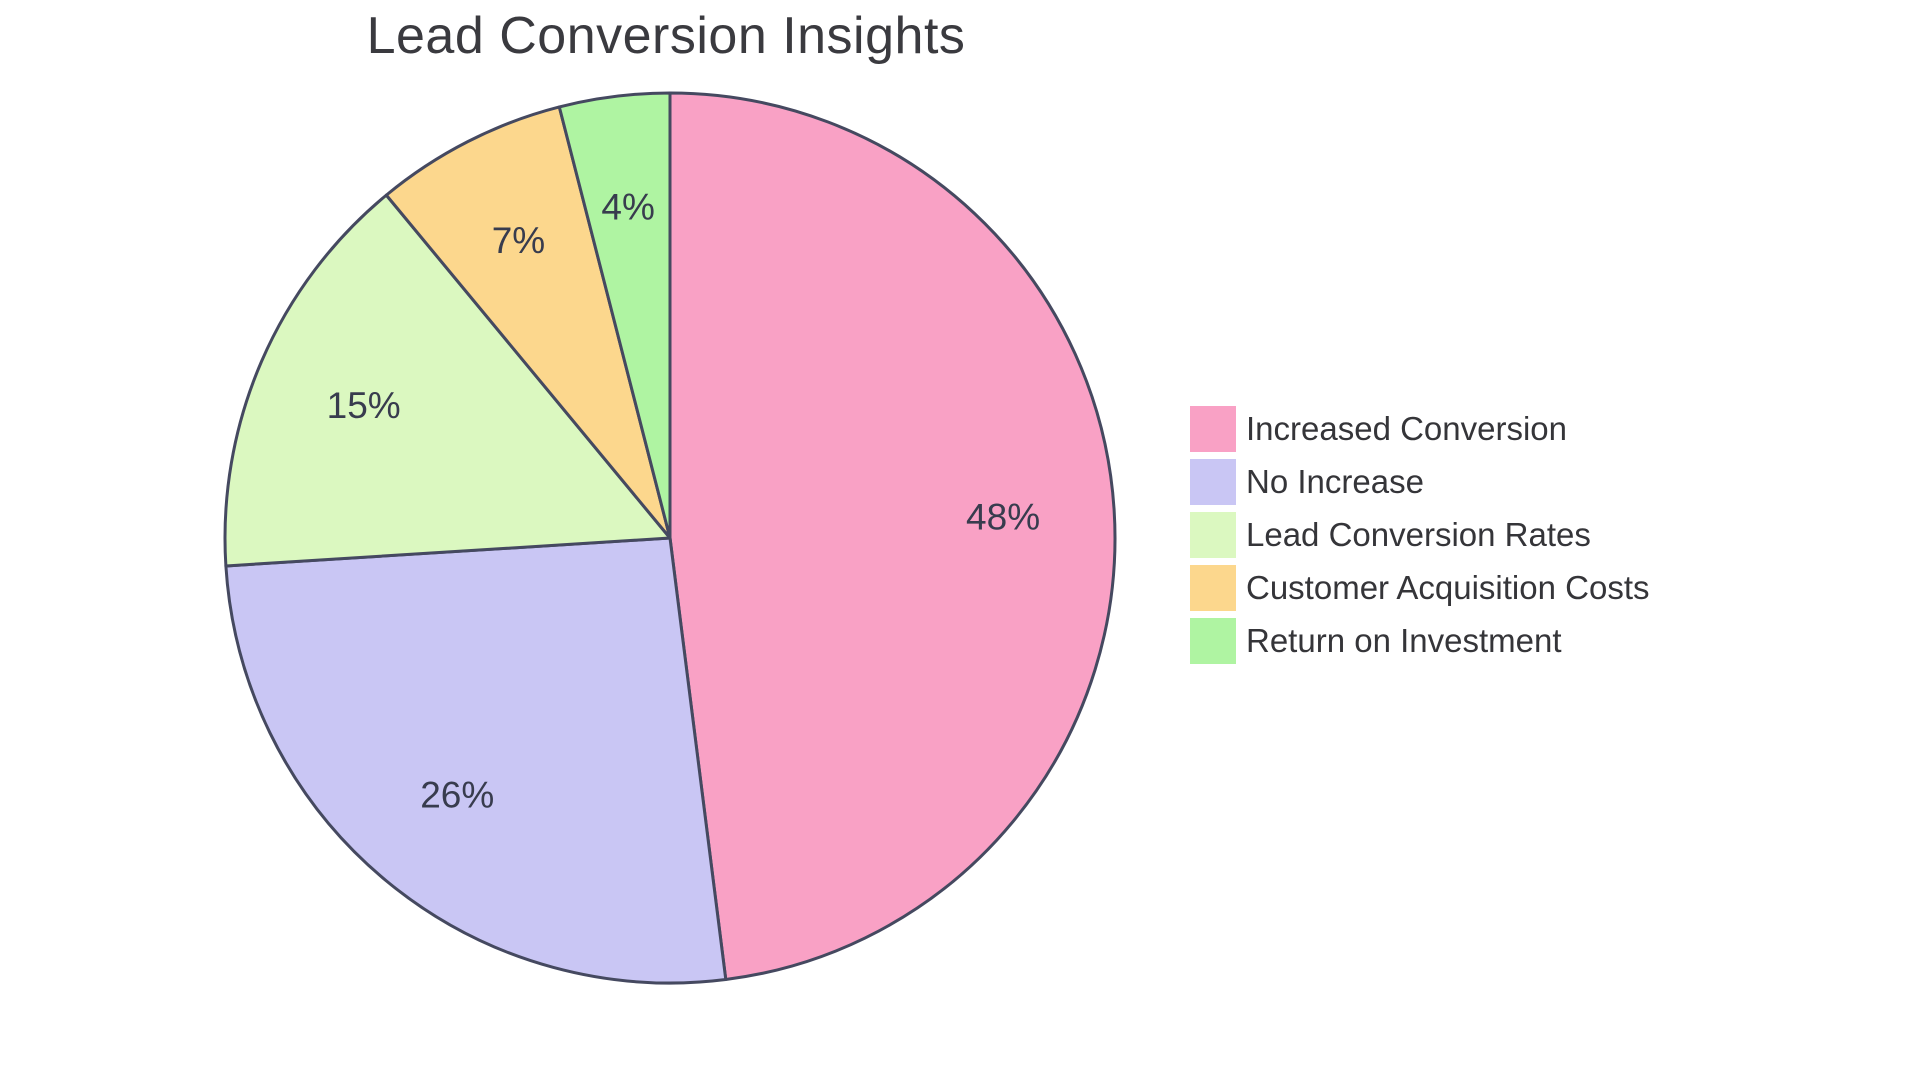 The image size is (1920, 1083). I want to click on legend-item-lead-conversion-rates: Lead Conversion Rates, so click(1420, 535).